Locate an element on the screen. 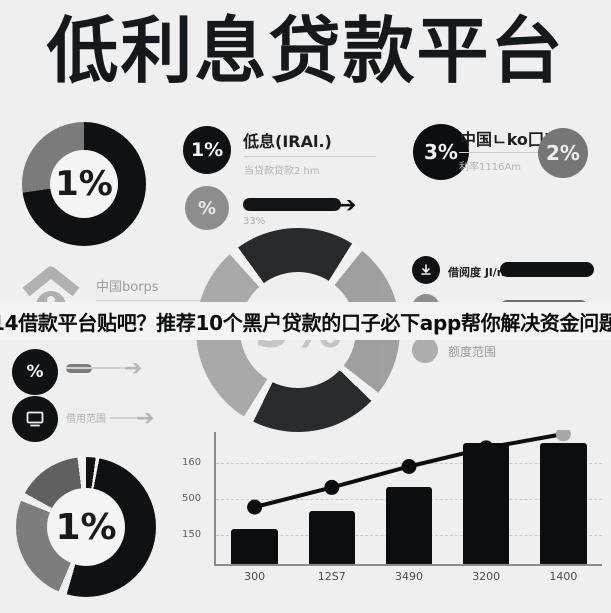 This screenshot has height=613, width=611. divider-left is located at coordinates (310, 156).